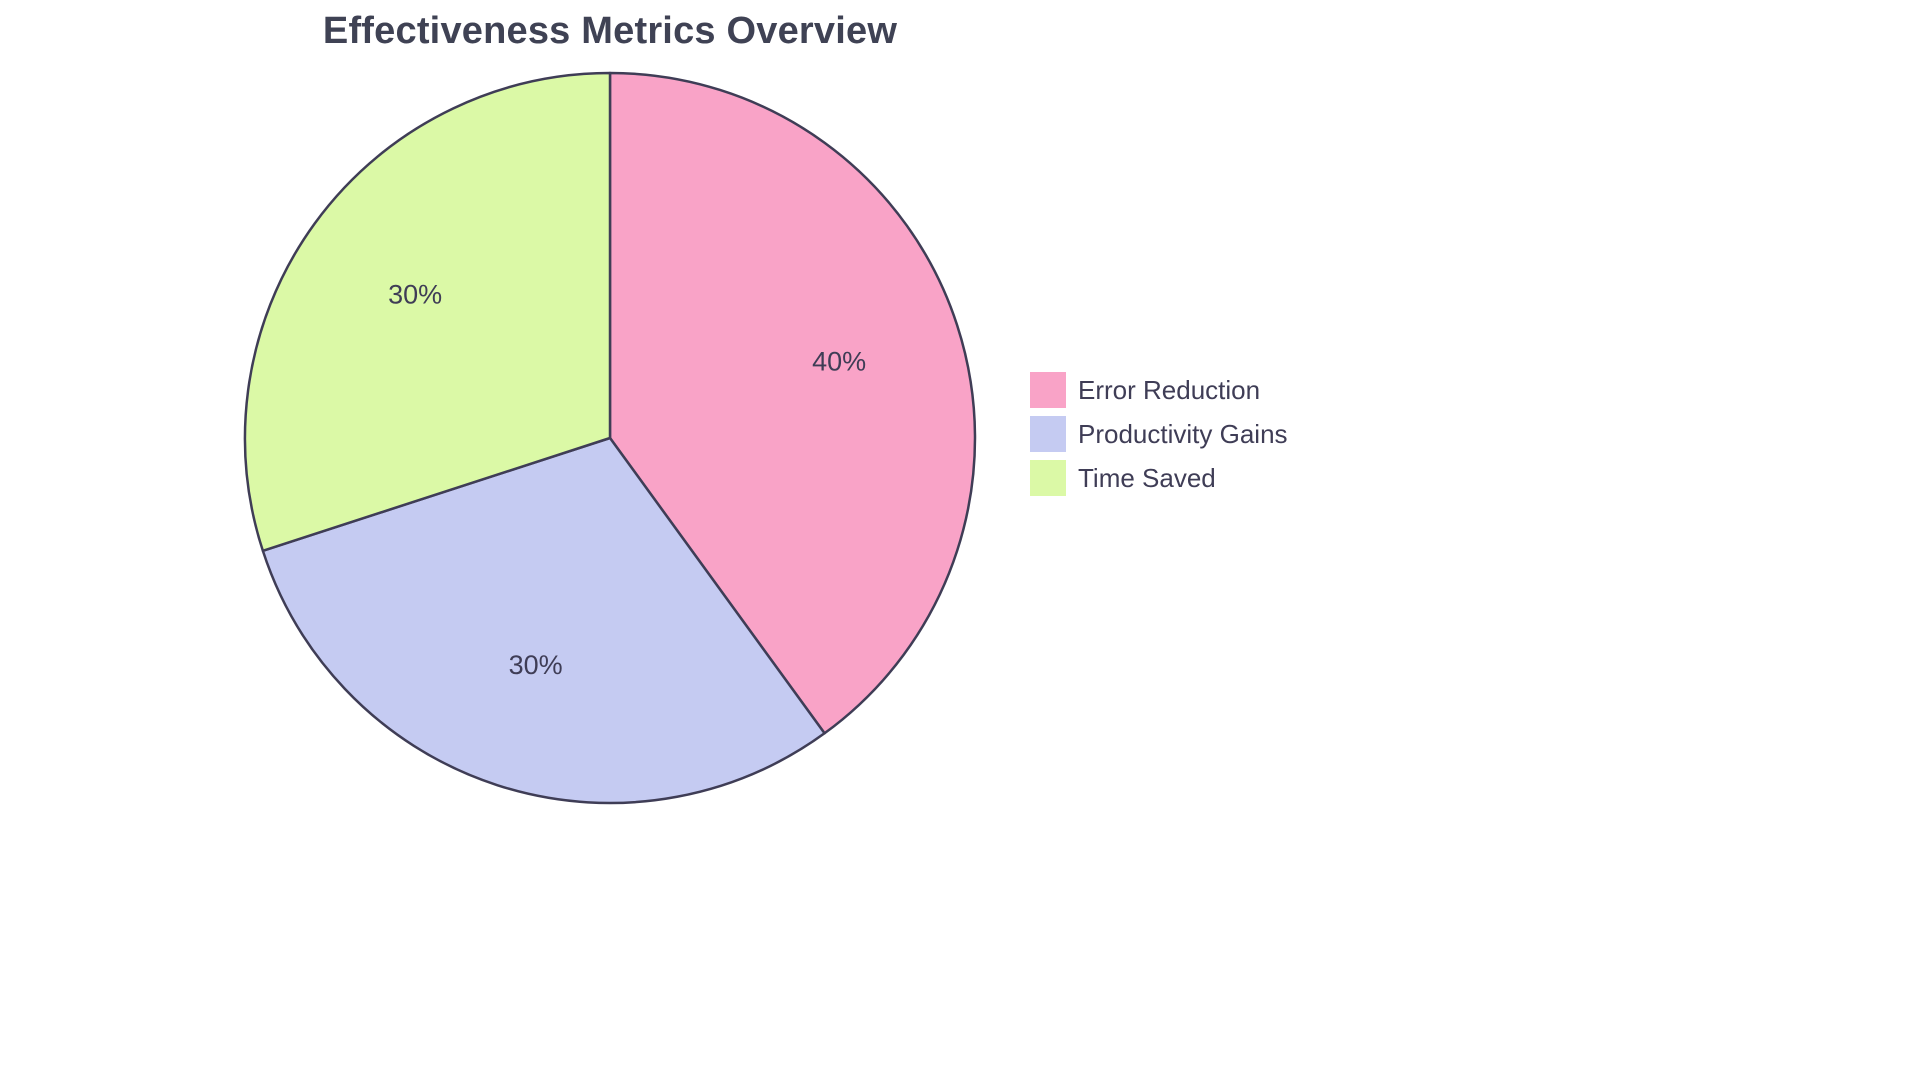 The height and width of the screenshot is (1083, 1920). I want to click on legend-swatch-productivity-gains, so click(1048, 434).